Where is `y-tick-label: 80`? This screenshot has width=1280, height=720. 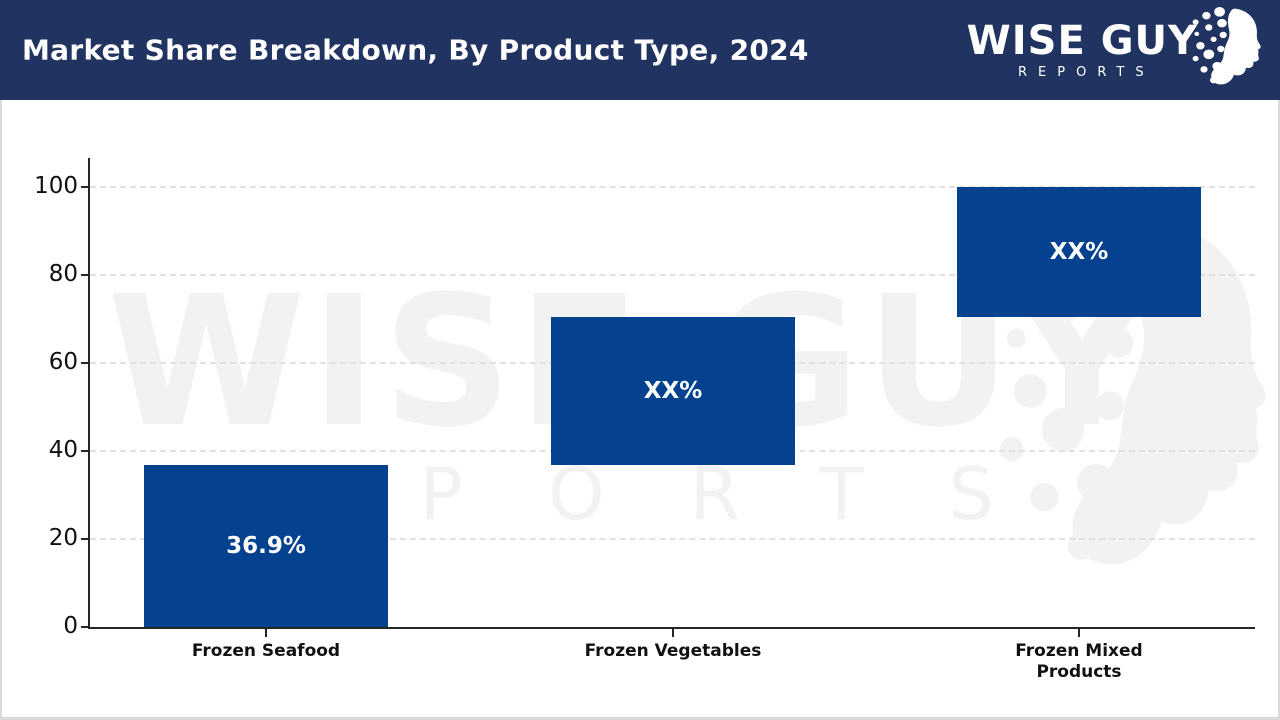
y-tick-label: 80 is located at coordinates (63, 274).